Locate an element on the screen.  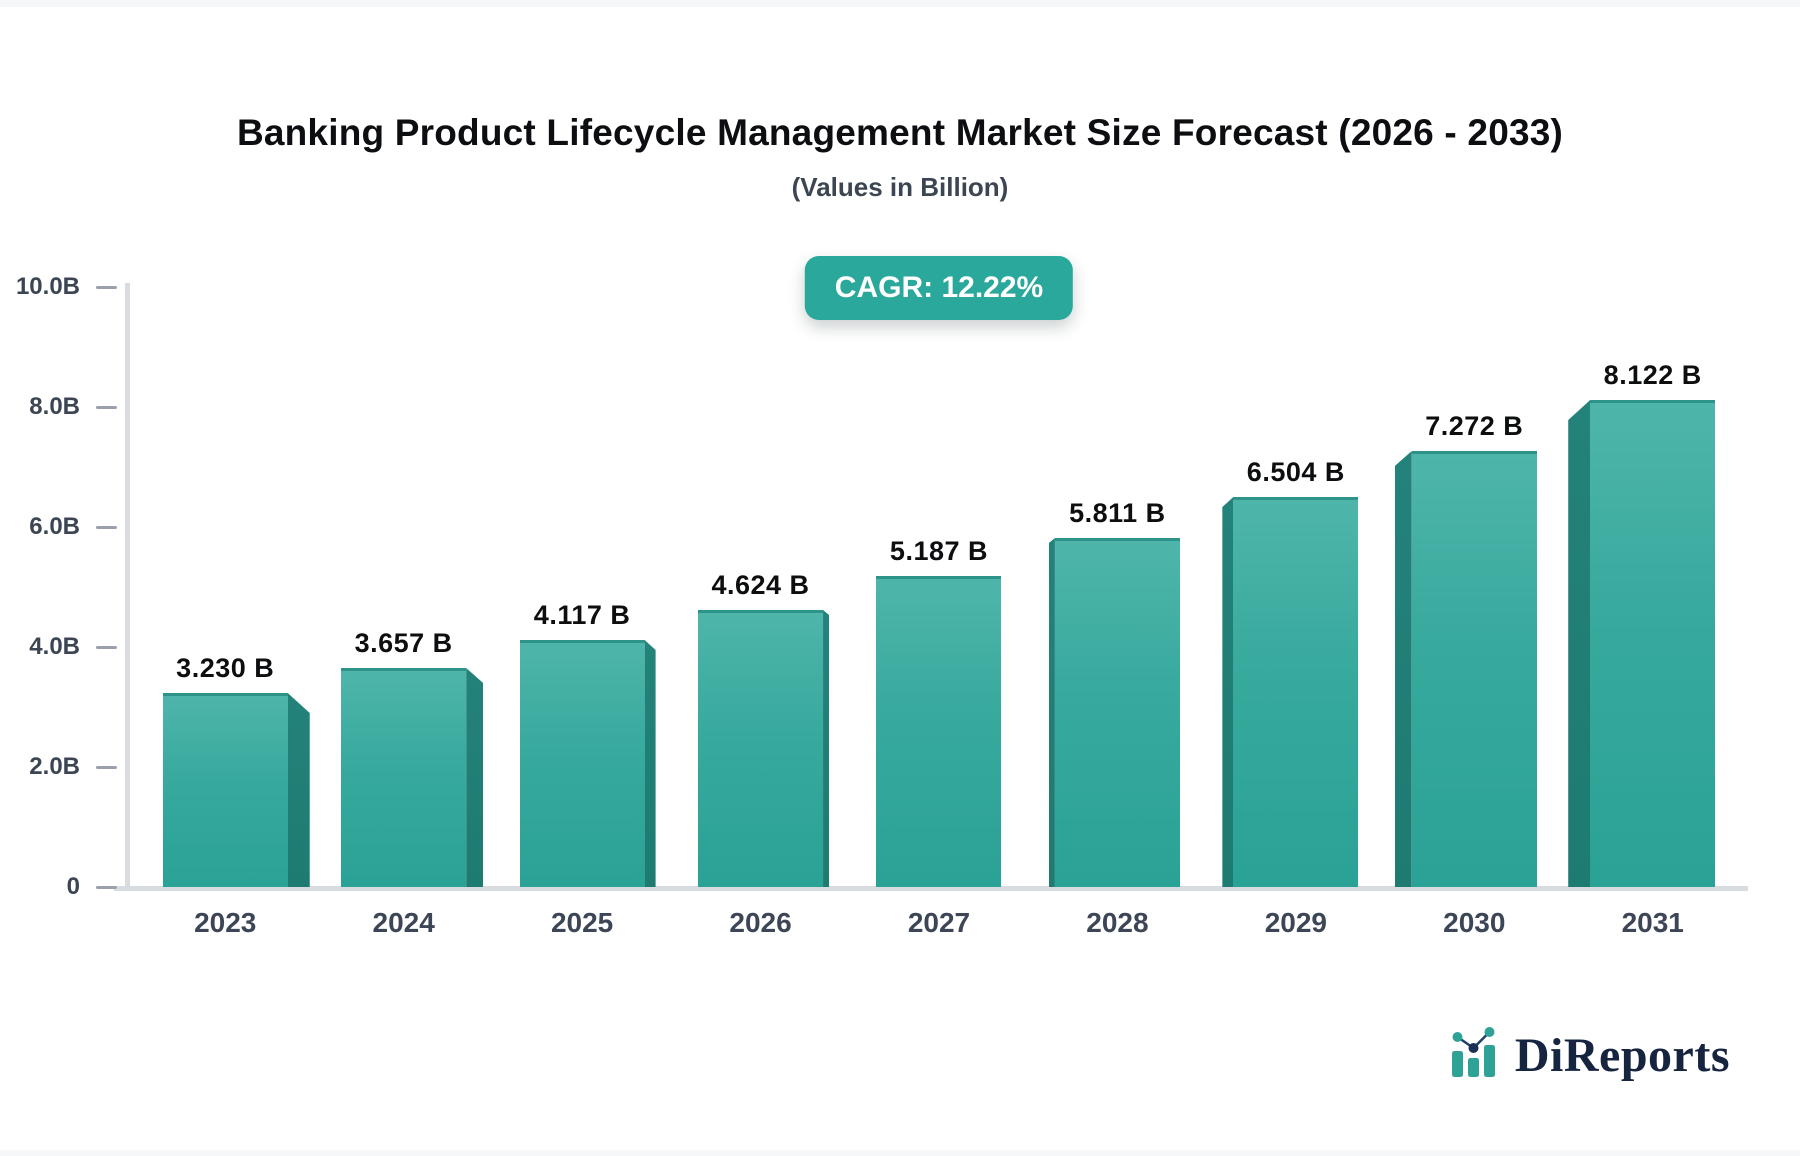
bar-group: 3.230 B 2023 is located at coordinates (225, 612).